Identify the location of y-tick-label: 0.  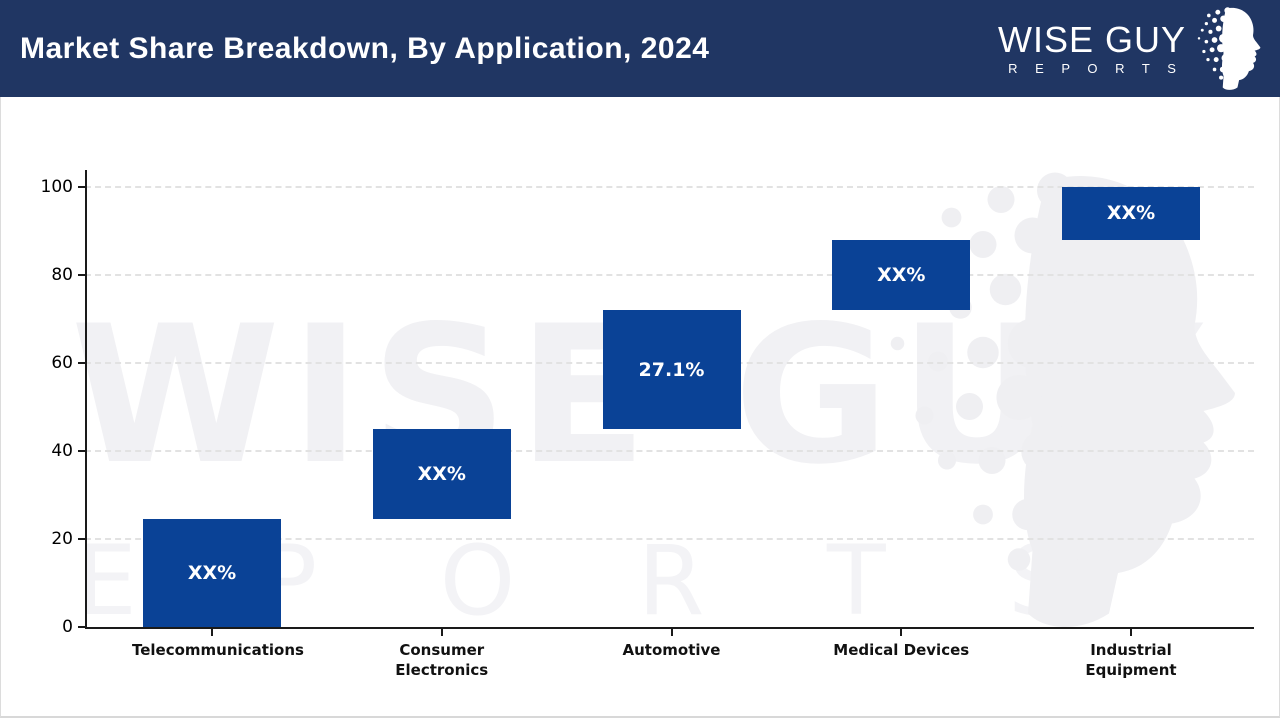
(67, 627).